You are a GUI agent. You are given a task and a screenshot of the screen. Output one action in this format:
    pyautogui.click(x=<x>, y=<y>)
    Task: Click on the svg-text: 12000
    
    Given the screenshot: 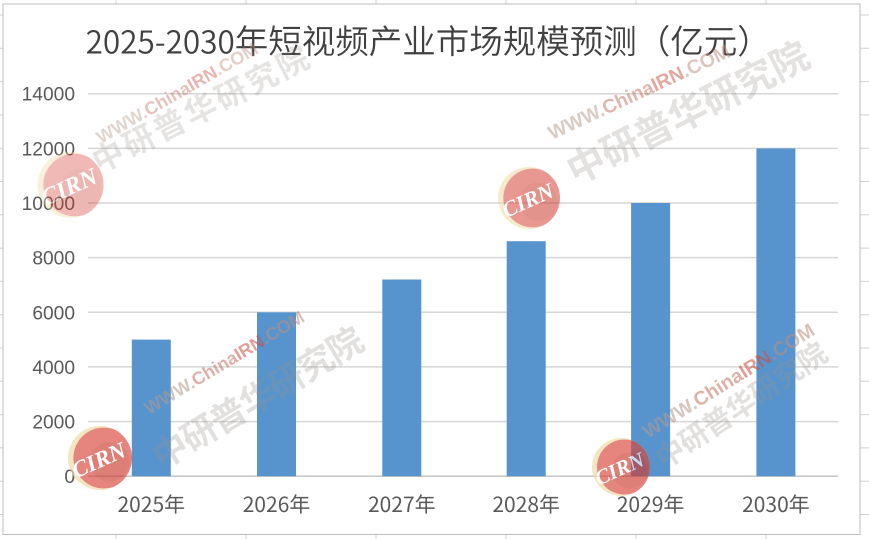 What is the action you would take?
    pyautogui.click(x=48, y=149)
    